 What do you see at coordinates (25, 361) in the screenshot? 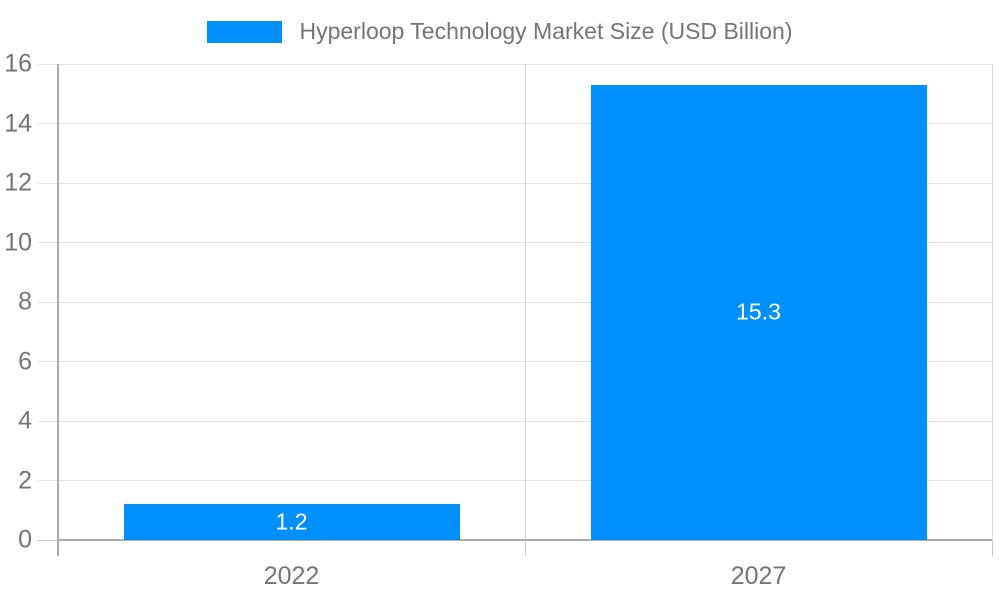
I see `y-axis-label: 6` at bounding box center [25, 361].